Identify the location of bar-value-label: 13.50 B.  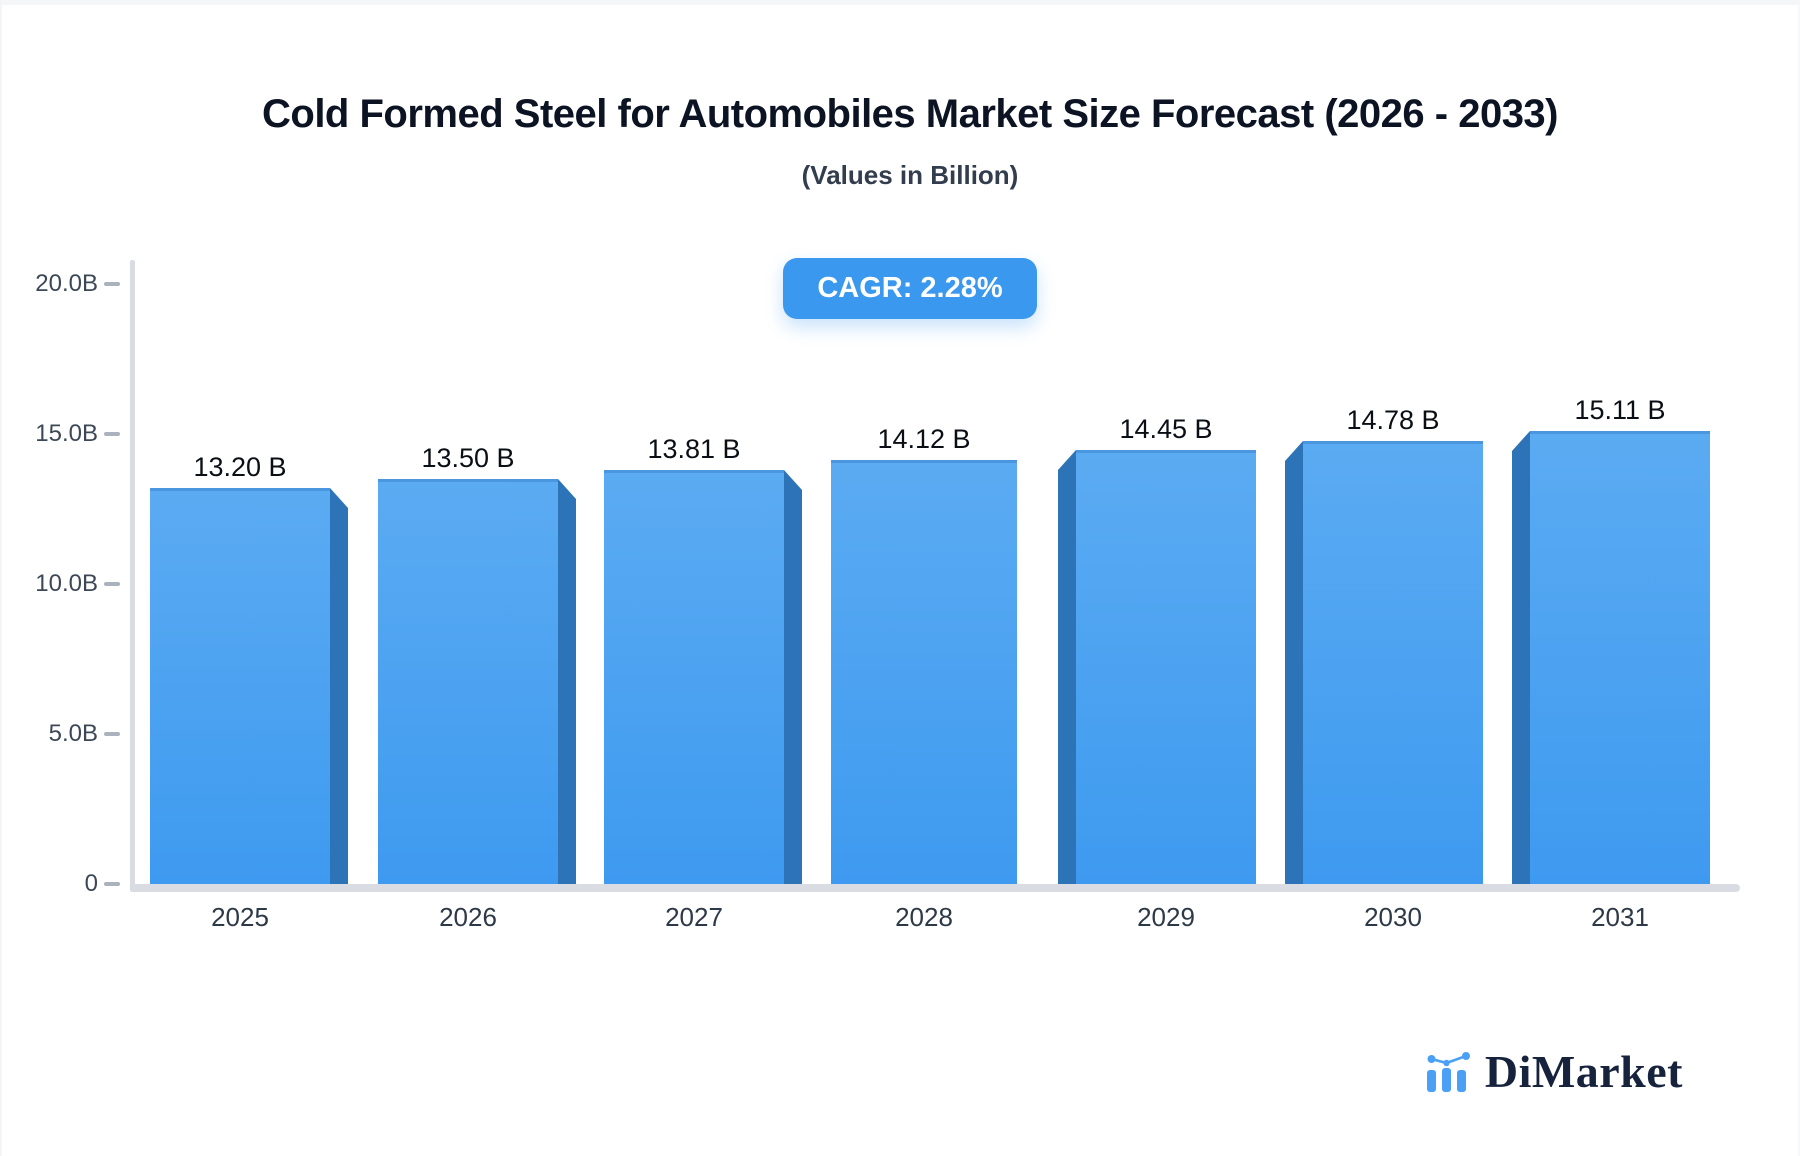
(468, 458).